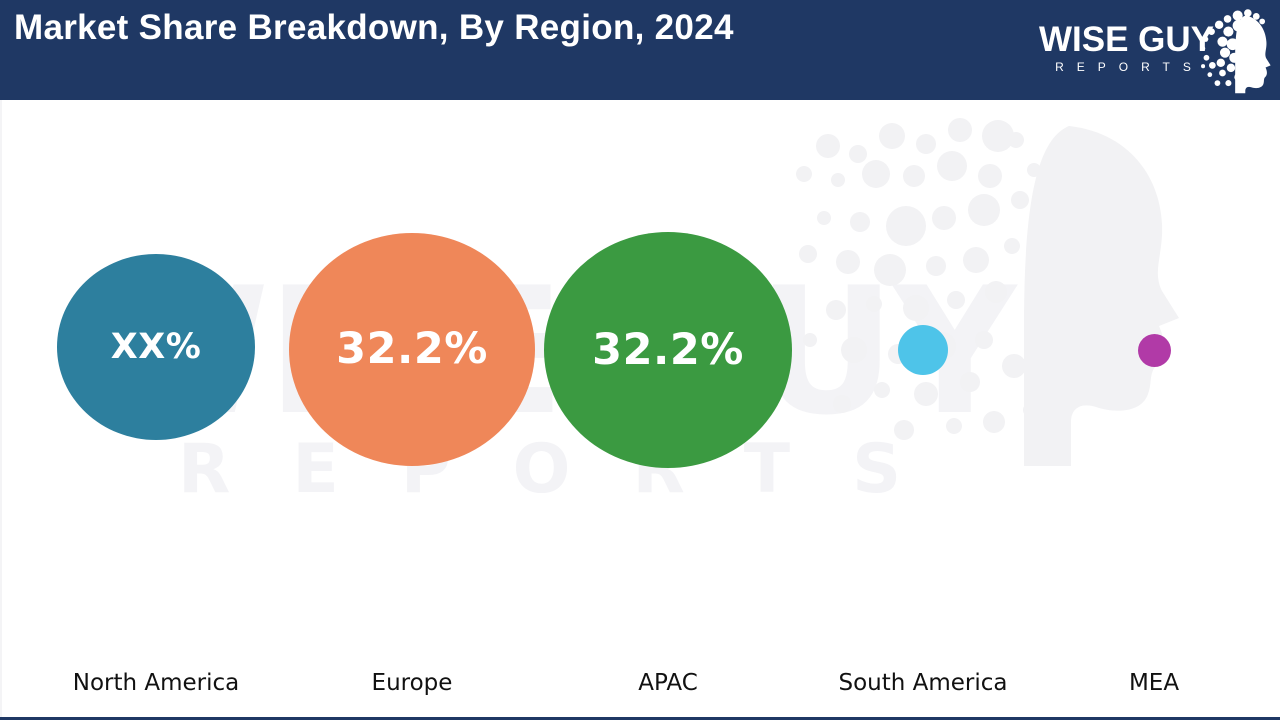 The image size is (1280, 720). I want to click on watermark-head-graphic, so click(987, 292).